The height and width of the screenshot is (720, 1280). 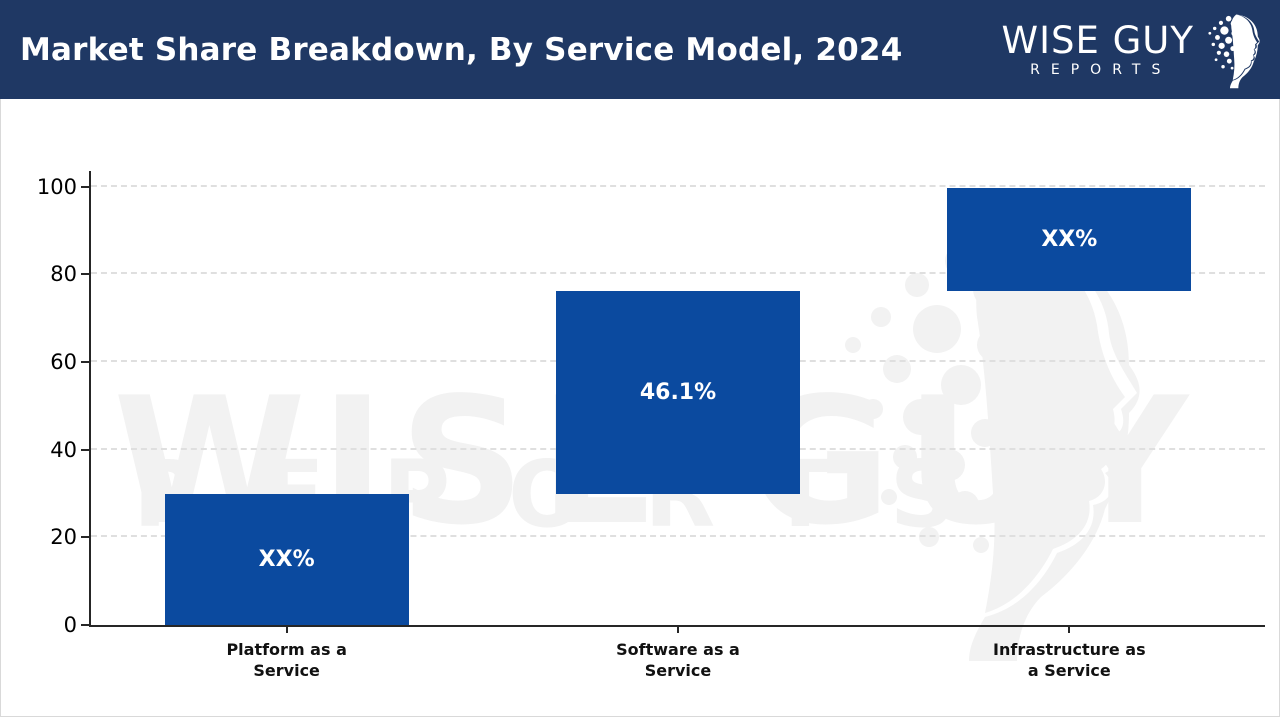 I want to click on x-category-label: Infrastructure as a Service, so click(x=1069, y=660).